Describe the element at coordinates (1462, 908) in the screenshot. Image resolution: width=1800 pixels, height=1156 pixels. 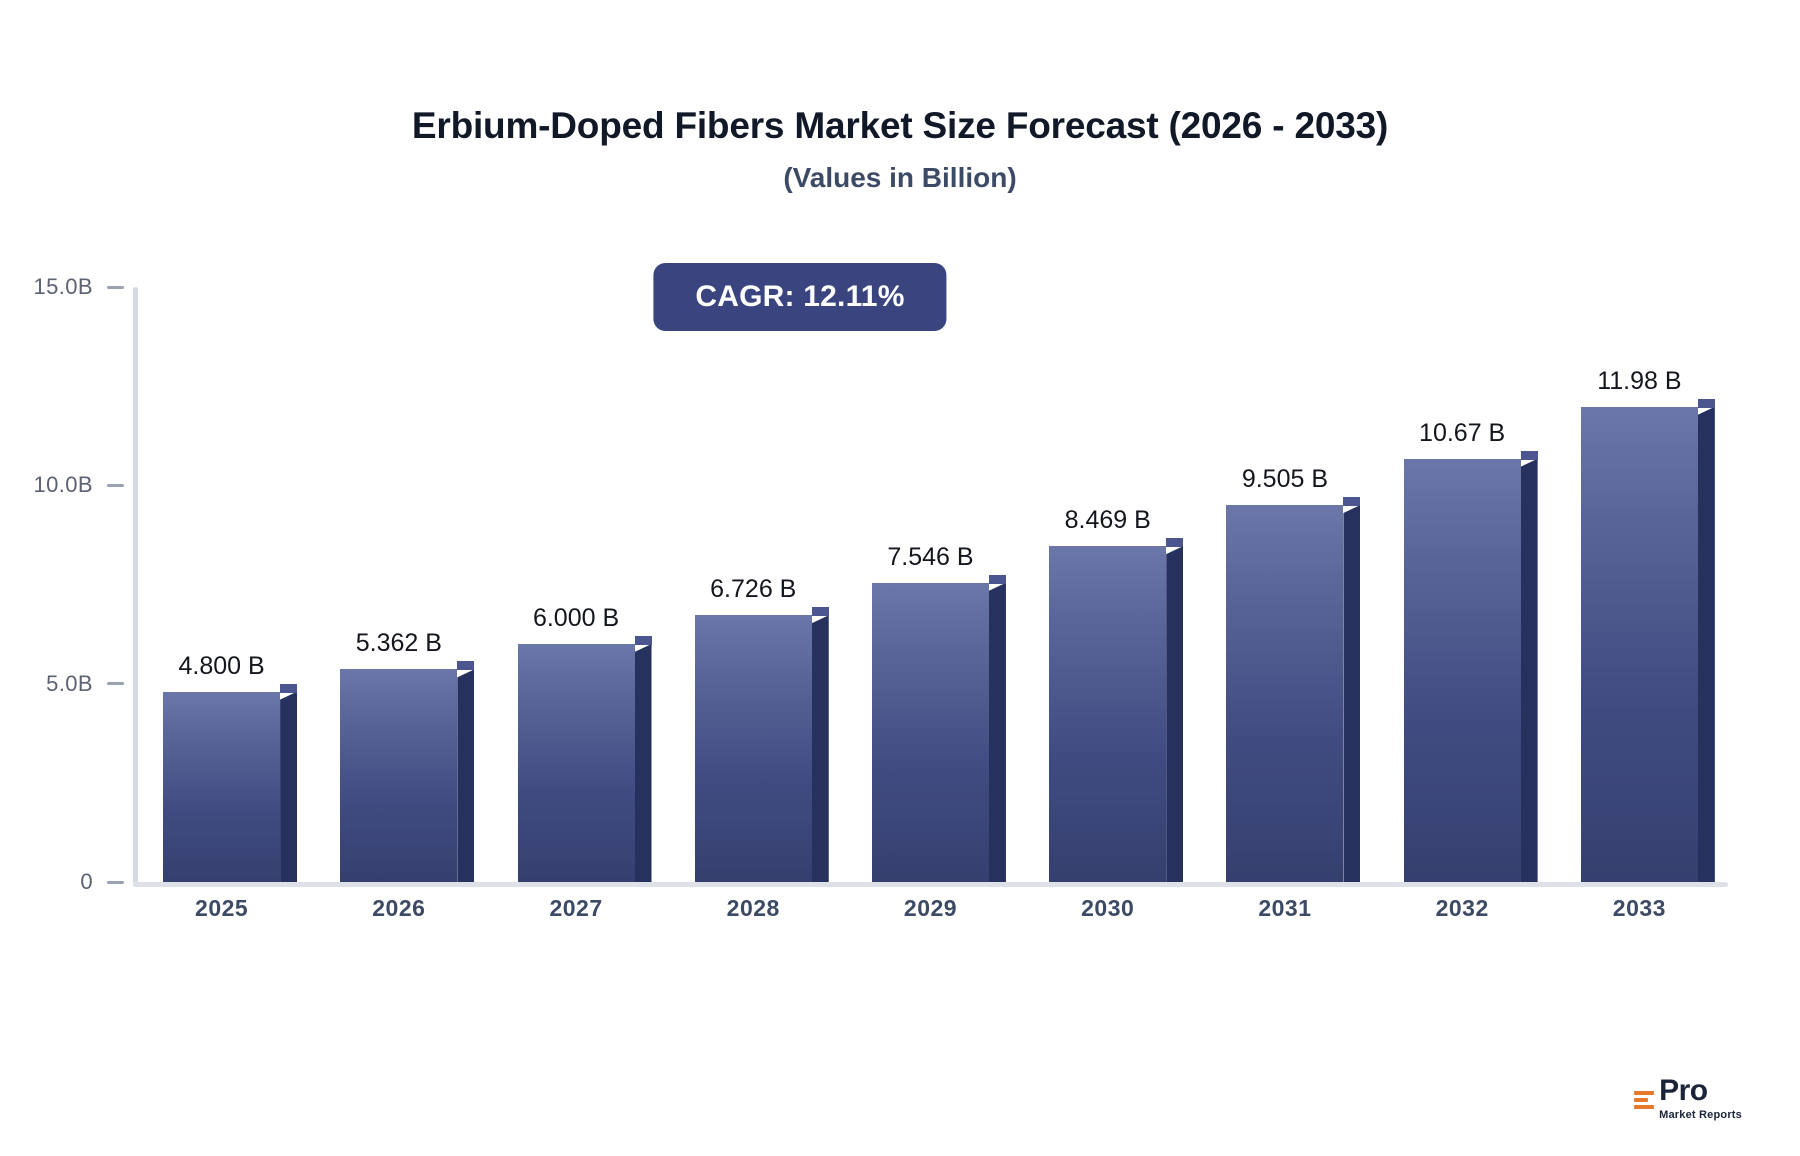
I see `x-axis-tick-label: 2032` at that location.